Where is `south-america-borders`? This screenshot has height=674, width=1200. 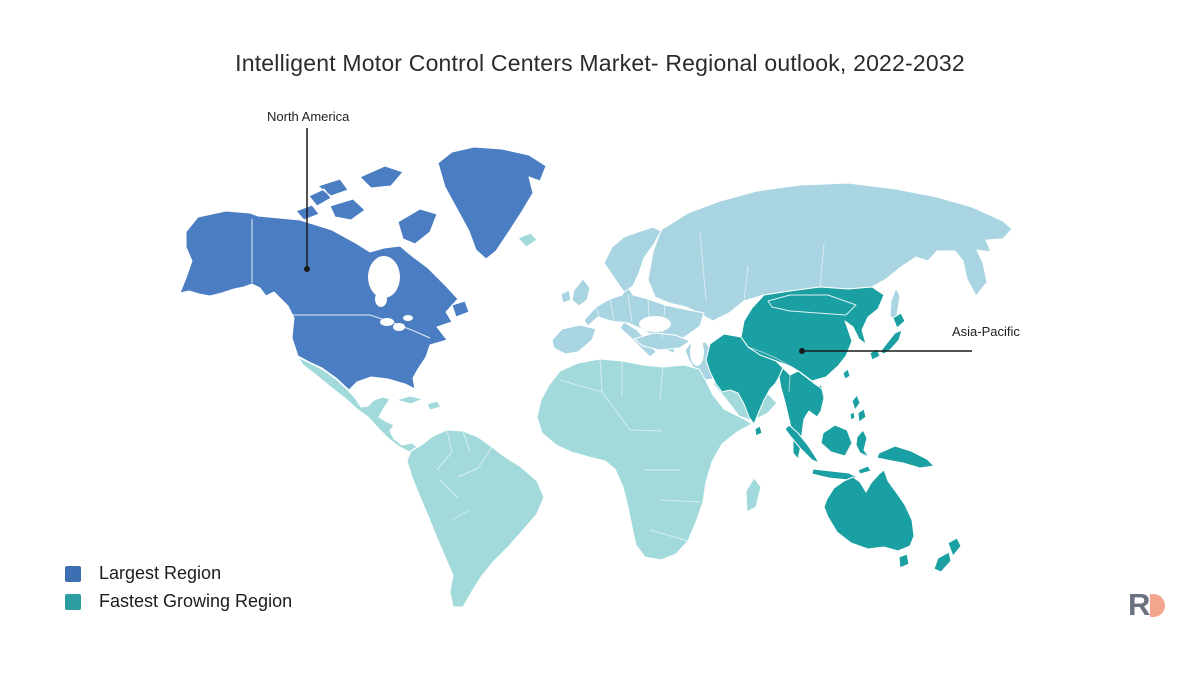 south-america-borders is located at coordinates (464, 475).